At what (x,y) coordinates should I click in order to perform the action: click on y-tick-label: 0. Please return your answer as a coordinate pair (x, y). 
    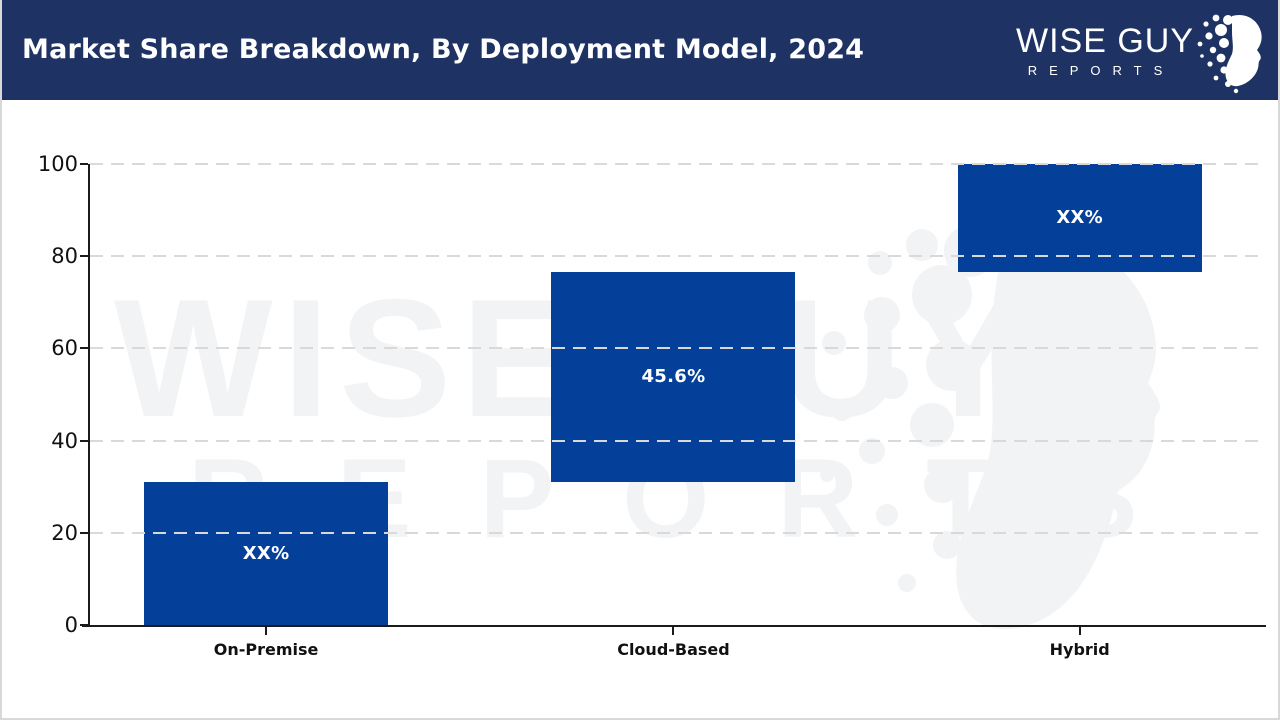
    Looking at the image, I should click on (71, 625).